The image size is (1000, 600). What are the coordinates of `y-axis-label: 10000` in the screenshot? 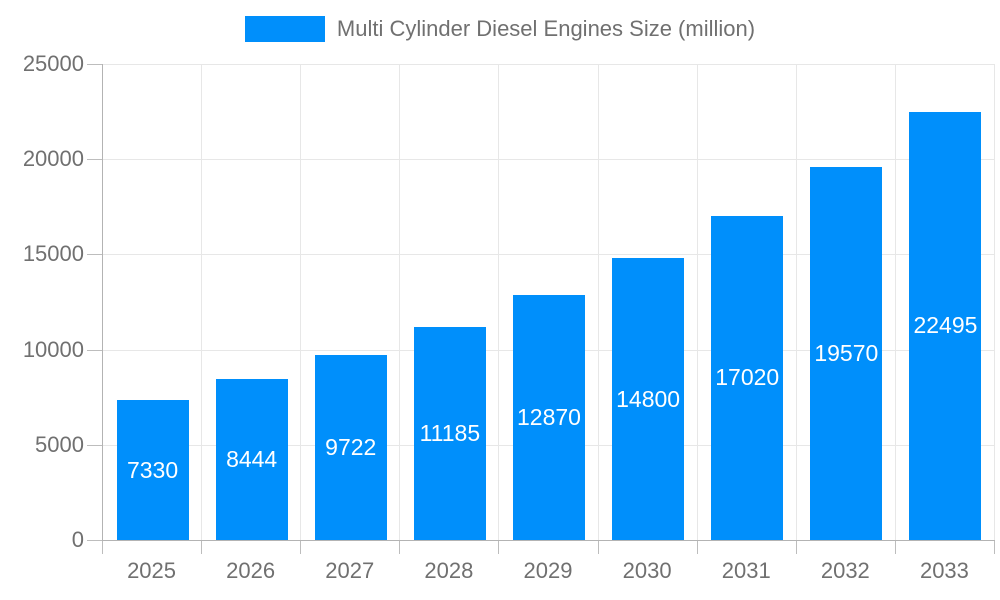 It's located at (53, 349).